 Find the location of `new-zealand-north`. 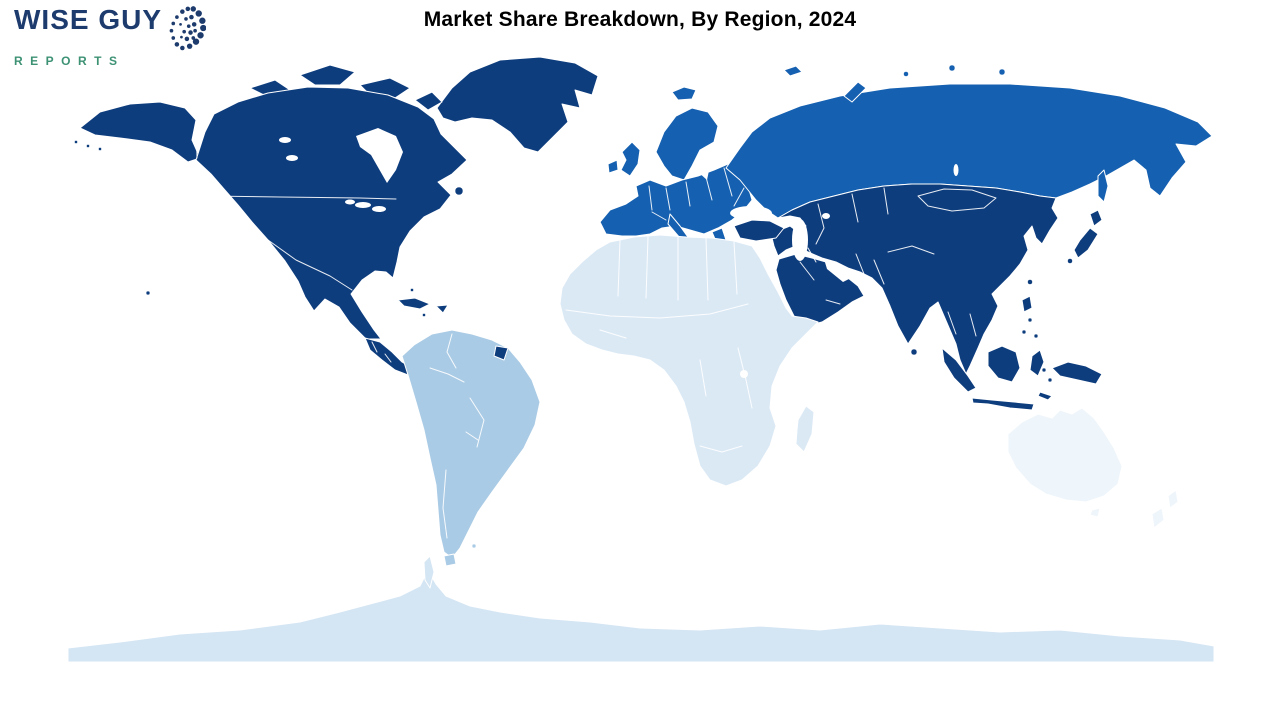

new-zealand-north is located at coordinates (1173, 499).